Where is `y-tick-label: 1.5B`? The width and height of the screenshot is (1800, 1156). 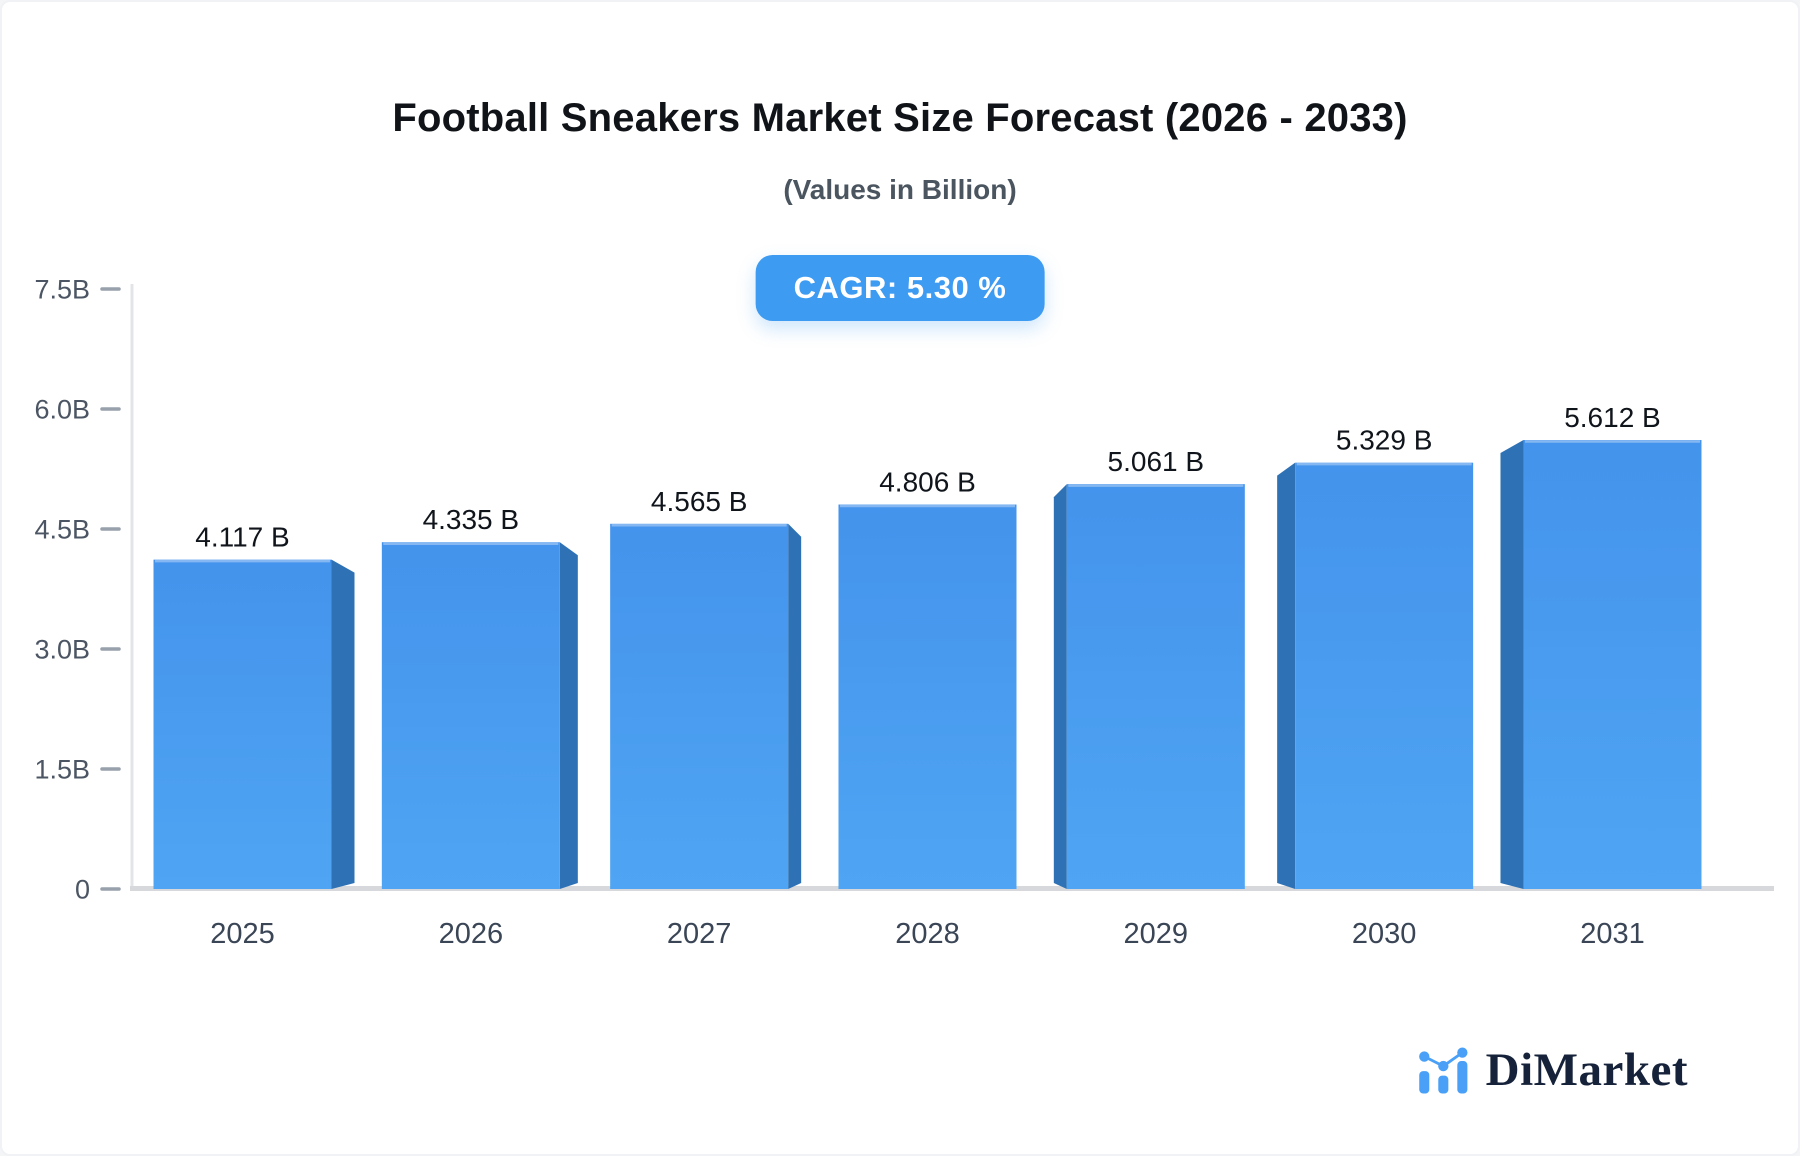
y-tick-label: 1.5B is located at coordinates (62, 769).